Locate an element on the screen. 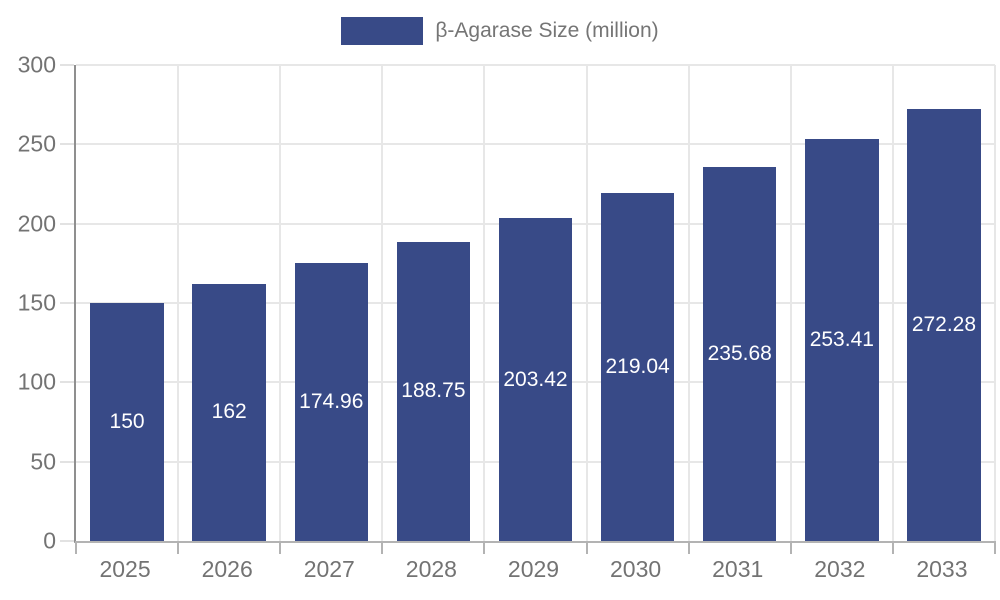  y-axis: 0 50 100 150 200 250 300 is located at coordinates (37, 303).